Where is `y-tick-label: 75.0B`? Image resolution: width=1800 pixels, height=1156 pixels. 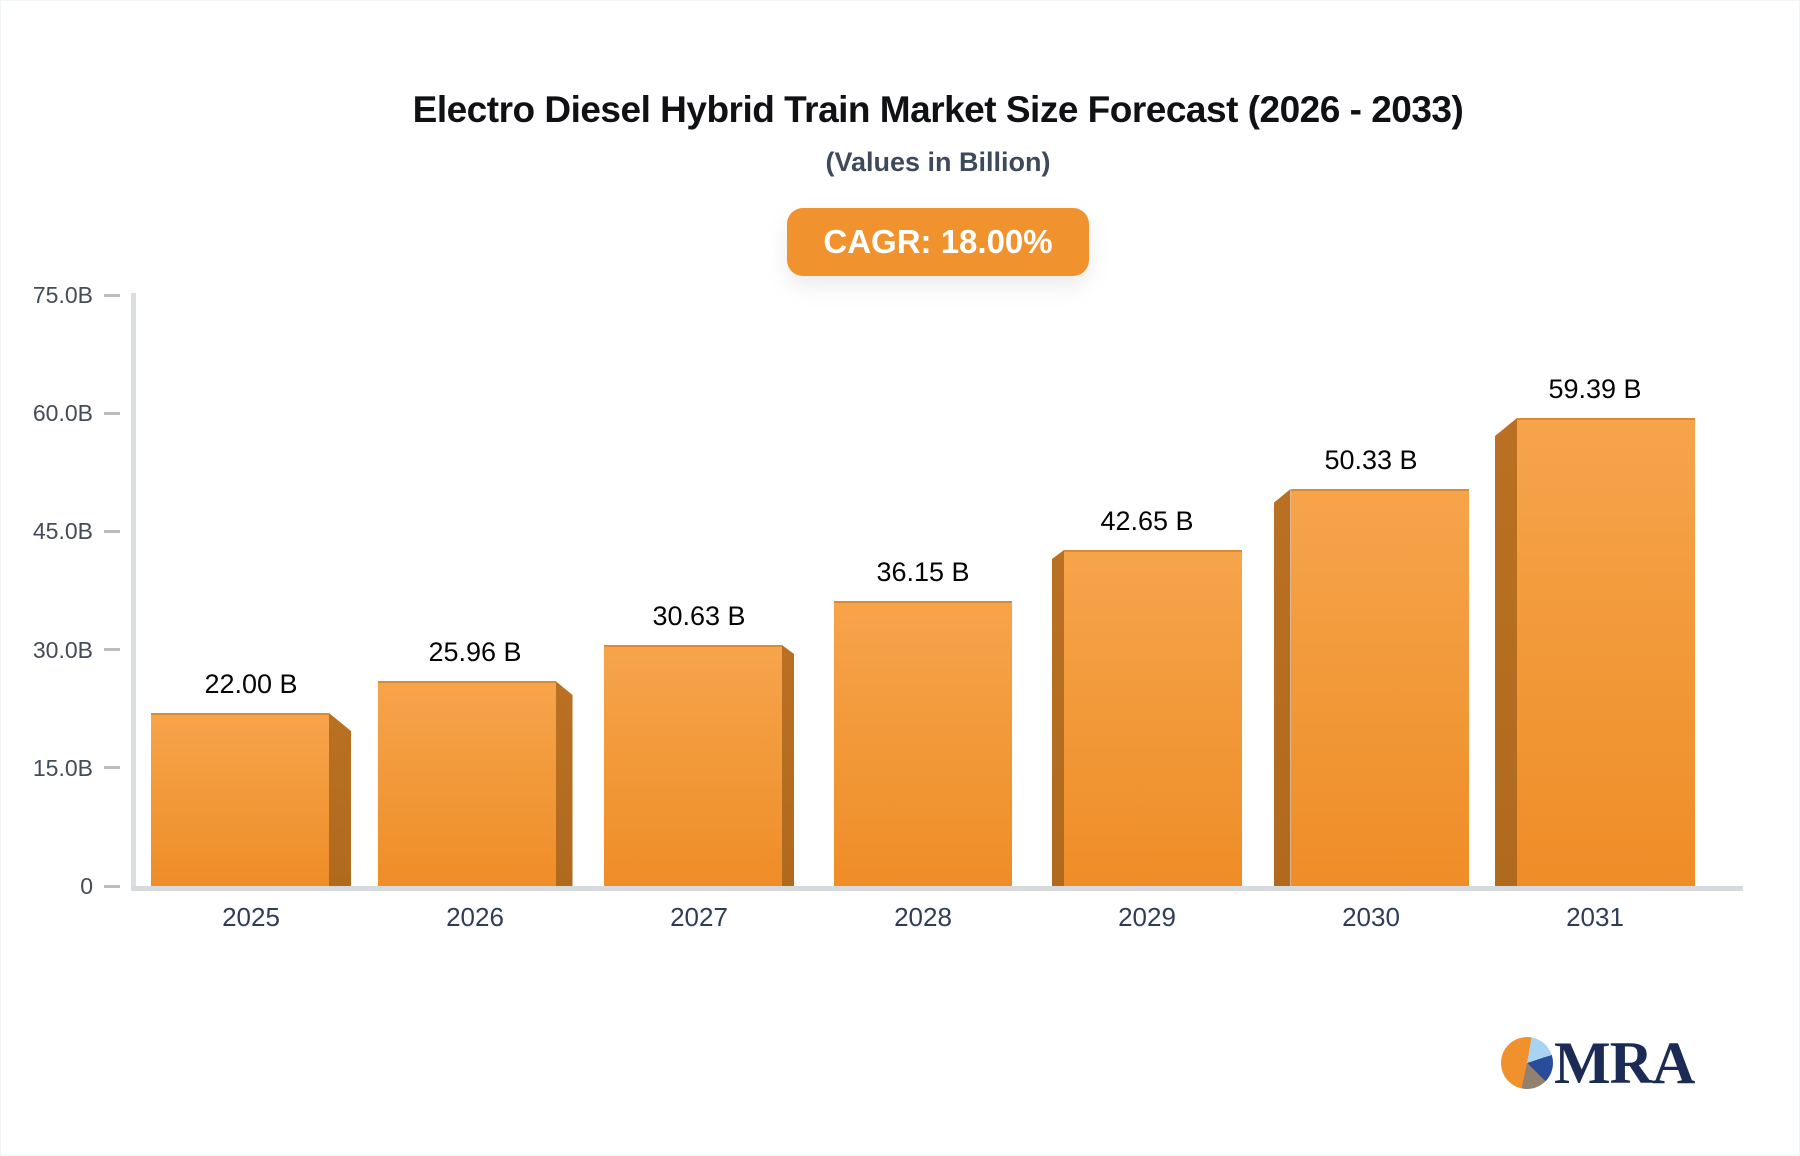
y-tick-label: 75.0B is located at coordinates (62, 295).